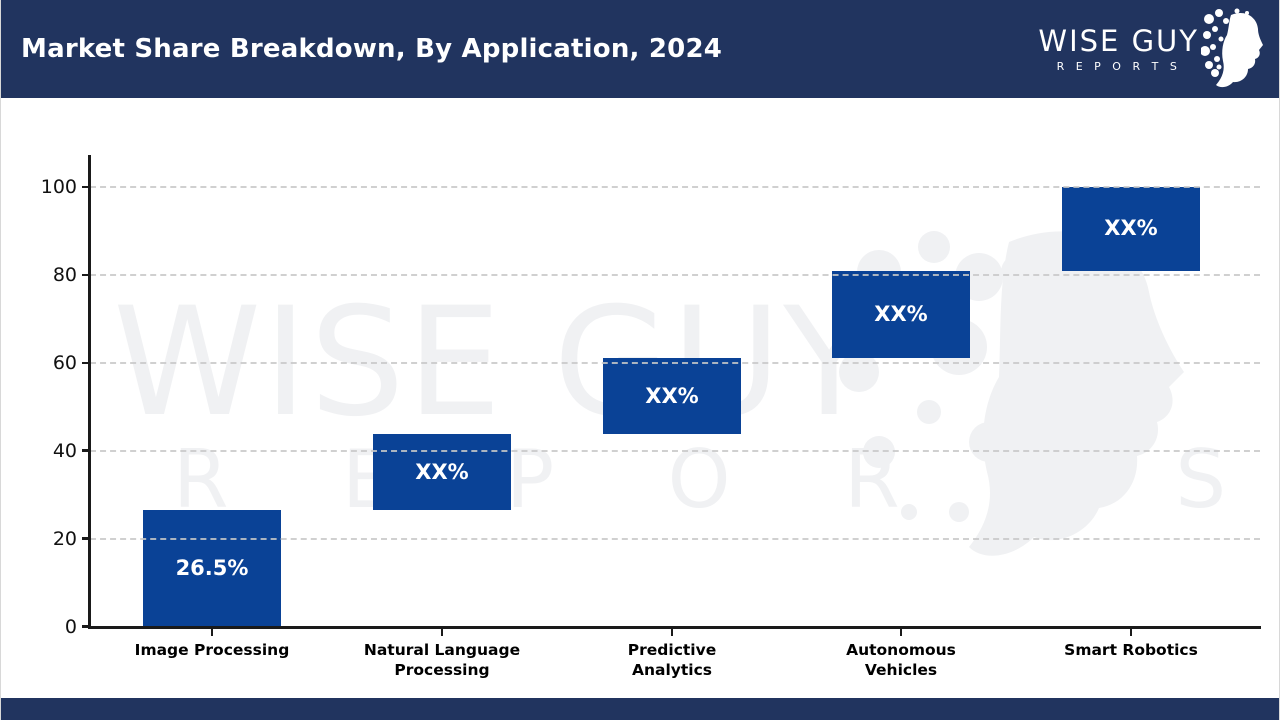  What do you see at coordinates (1232, 48) in the screenshot?
I see `logo-head-icon` at bounding box center [1232, 48].